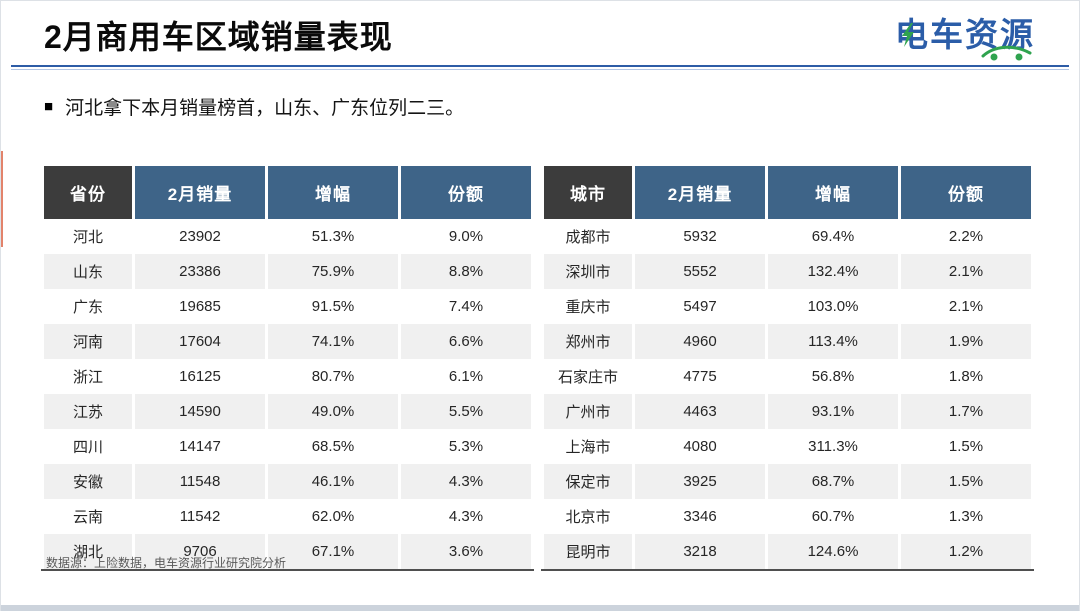  Describe the element at coordinates (466, 551) in the screenshot. I see `table-cell: 3.6%` at that location.